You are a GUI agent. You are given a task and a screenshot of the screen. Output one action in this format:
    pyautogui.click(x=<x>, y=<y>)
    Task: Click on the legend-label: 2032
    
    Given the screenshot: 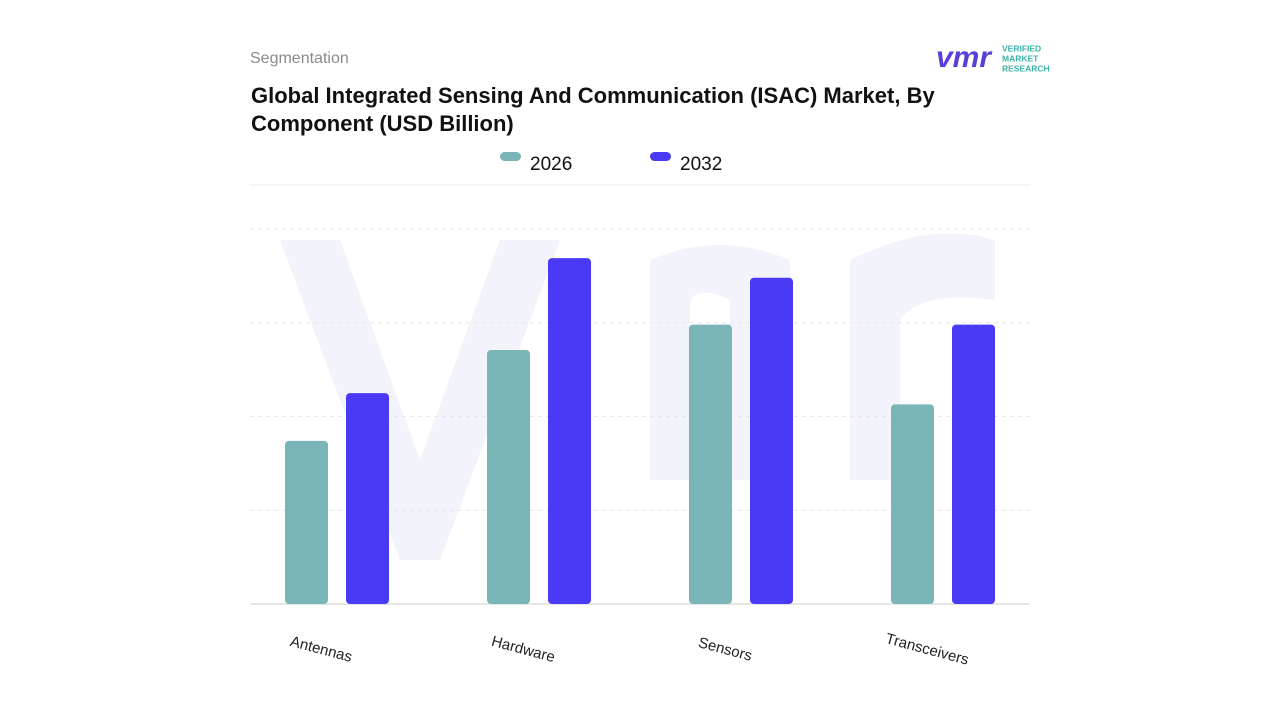 What is the action you would take?
    pyautogui.click(x=701, y=164)
    